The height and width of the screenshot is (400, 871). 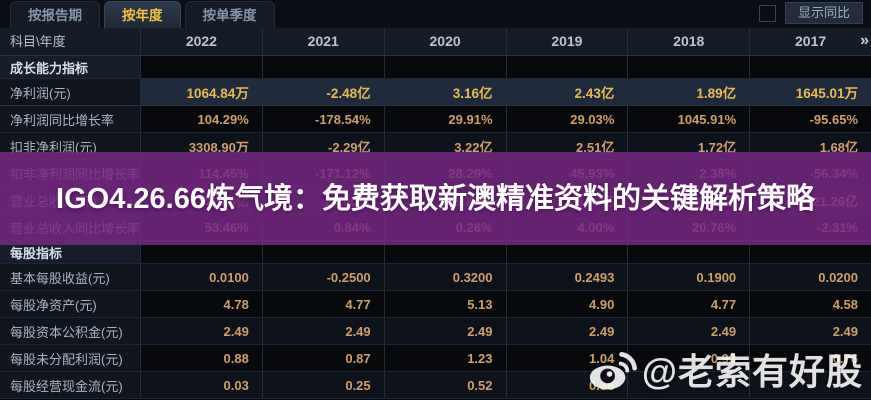 I want to click on section-row: 成长能力指标, so click(x=435, y=67).